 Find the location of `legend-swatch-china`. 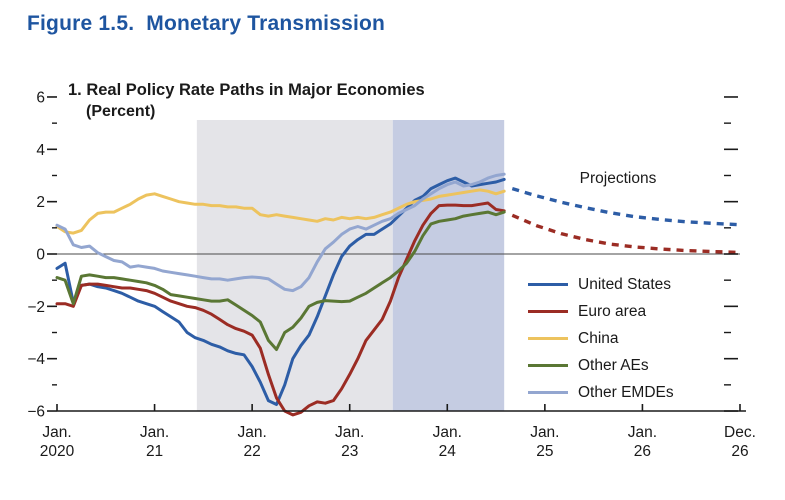

legend-swatch-china is located at coordinates (548, 338).